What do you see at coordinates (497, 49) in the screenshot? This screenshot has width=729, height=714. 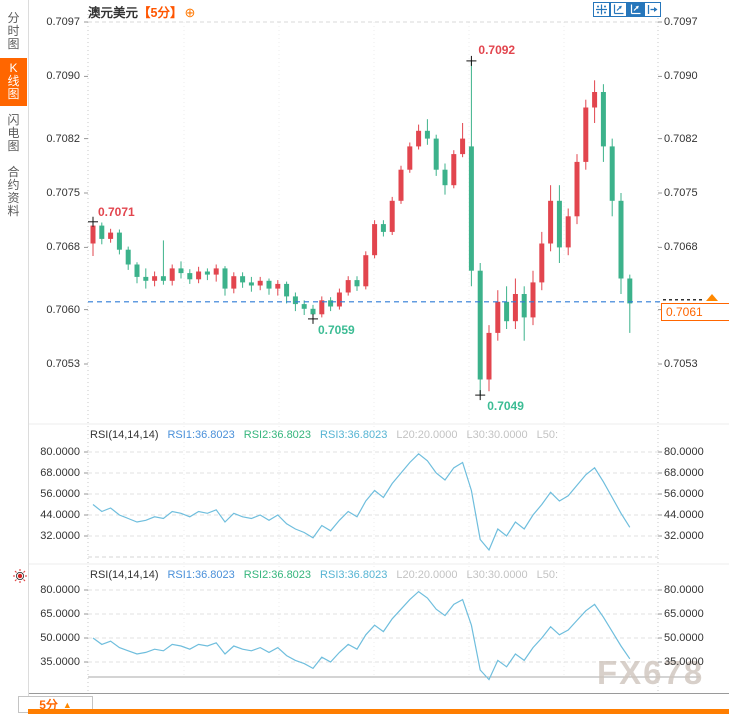 I see `price-annotation: 0.7092` at bounding box center [497, 49].